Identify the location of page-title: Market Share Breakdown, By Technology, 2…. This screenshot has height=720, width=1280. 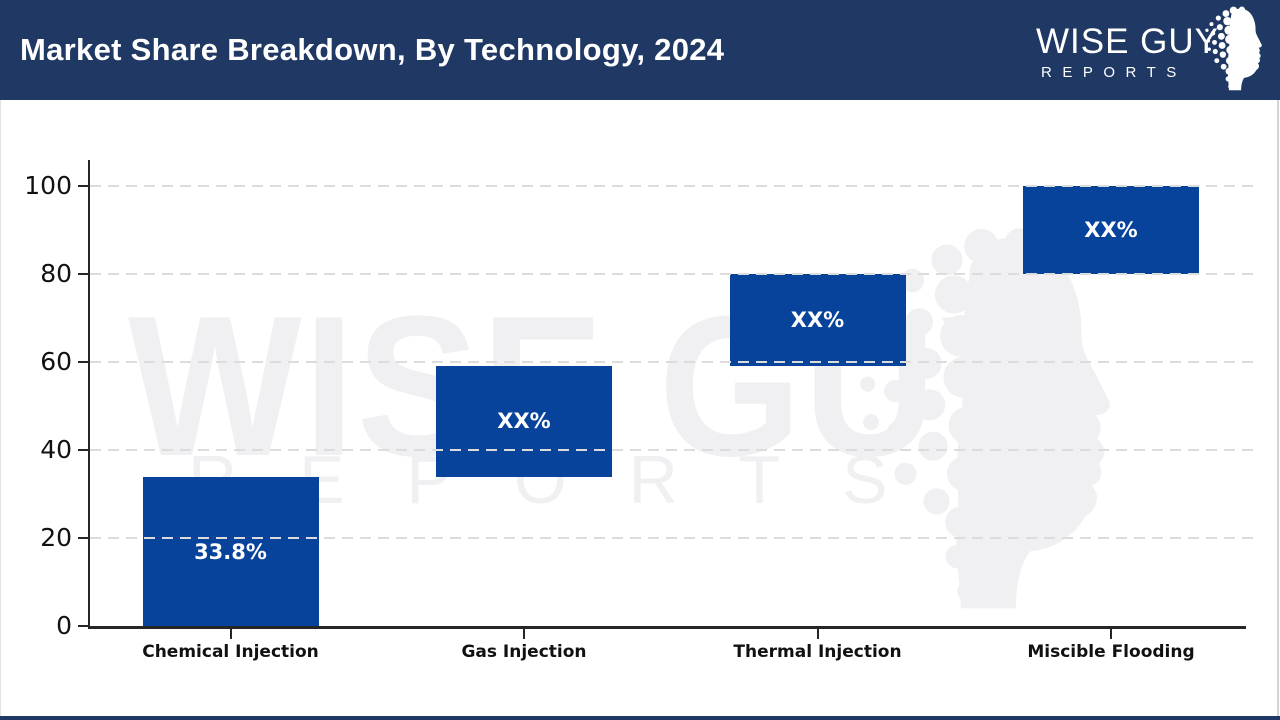
(372, 49).